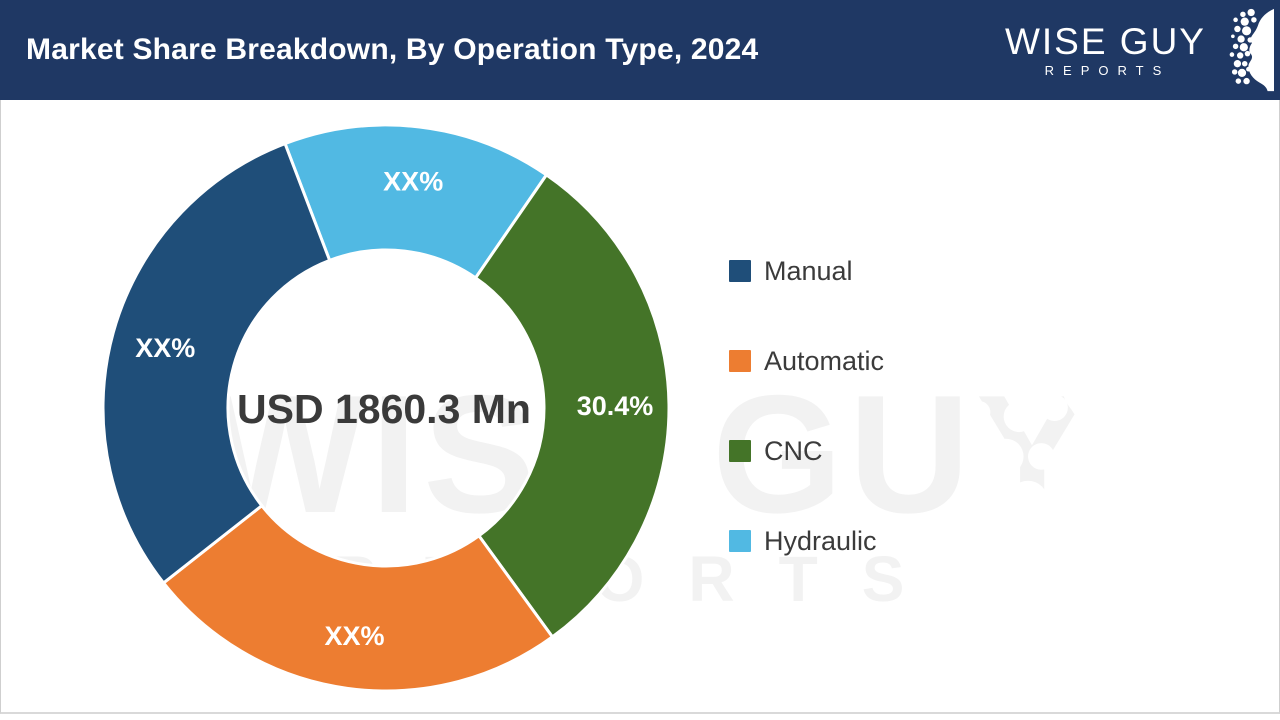 This screenshot has height=720, width=1280. What do you see at coordinates (806, 406) in the screenshot?
I see `chart-legend: Manual Automatic CNC Hydraulic` at bounding box center [806, 406].